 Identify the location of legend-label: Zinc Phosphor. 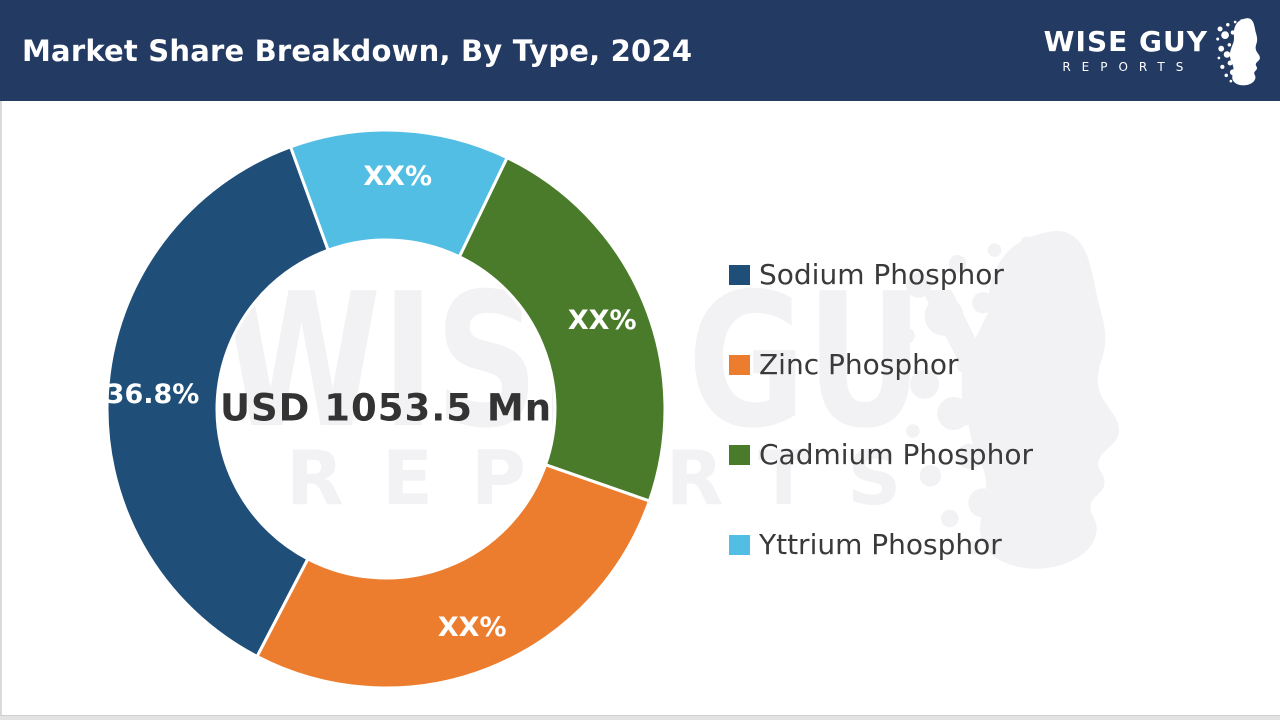
(859, 364).